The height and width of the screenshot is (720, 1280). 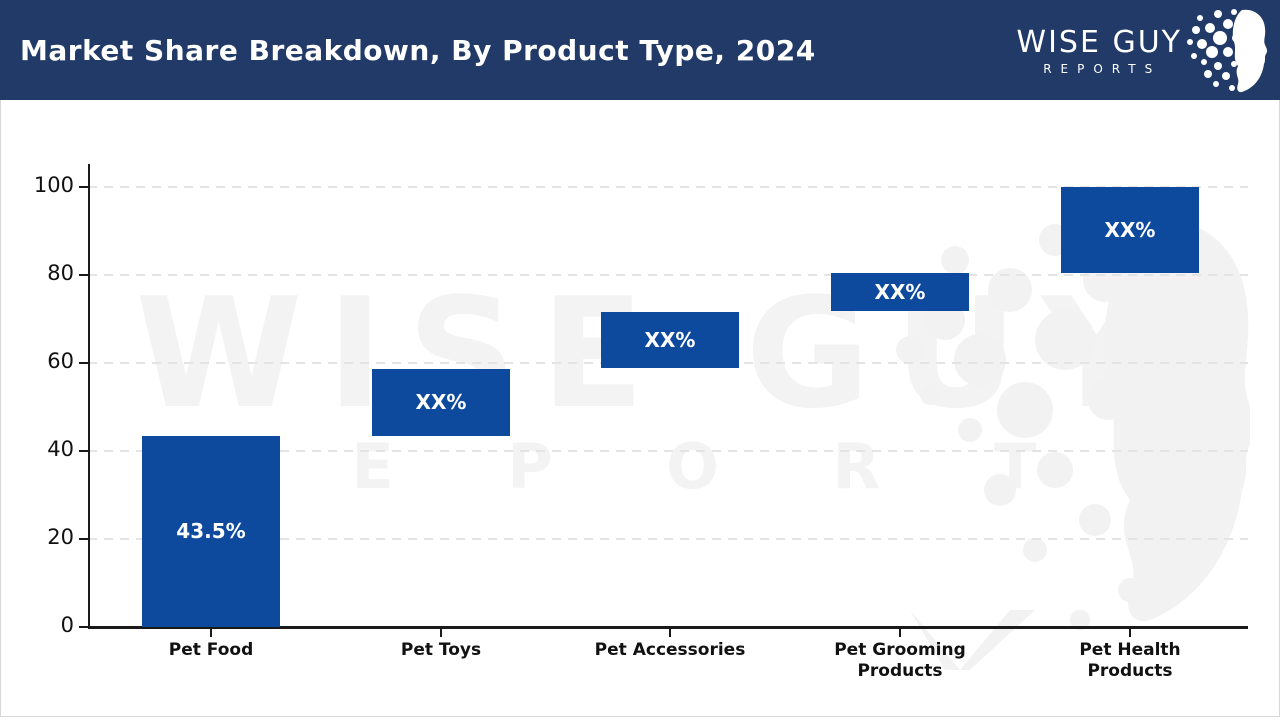 I want to click on y-axis-tick-label: 80, so click(x=60, y=273).